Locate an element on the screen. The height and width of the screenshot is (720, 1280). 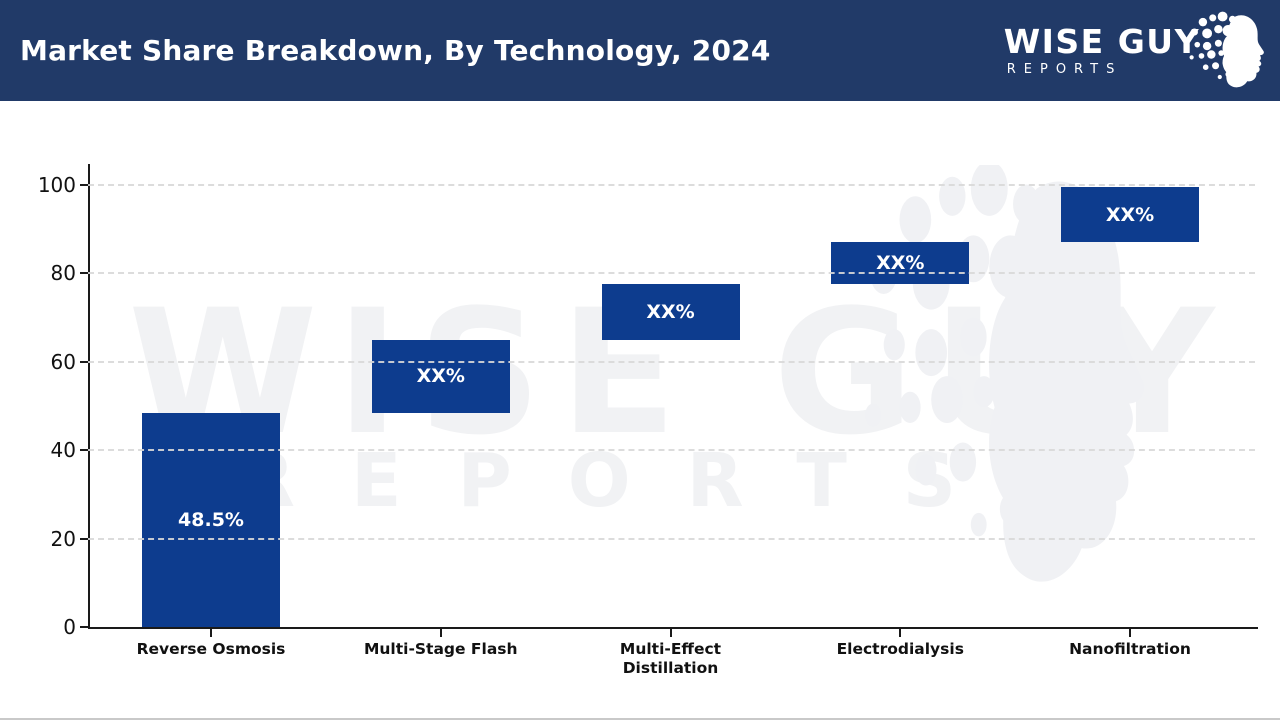
wiseguy-logo-line2: REPORTS is located at coordinates (1064, 69).